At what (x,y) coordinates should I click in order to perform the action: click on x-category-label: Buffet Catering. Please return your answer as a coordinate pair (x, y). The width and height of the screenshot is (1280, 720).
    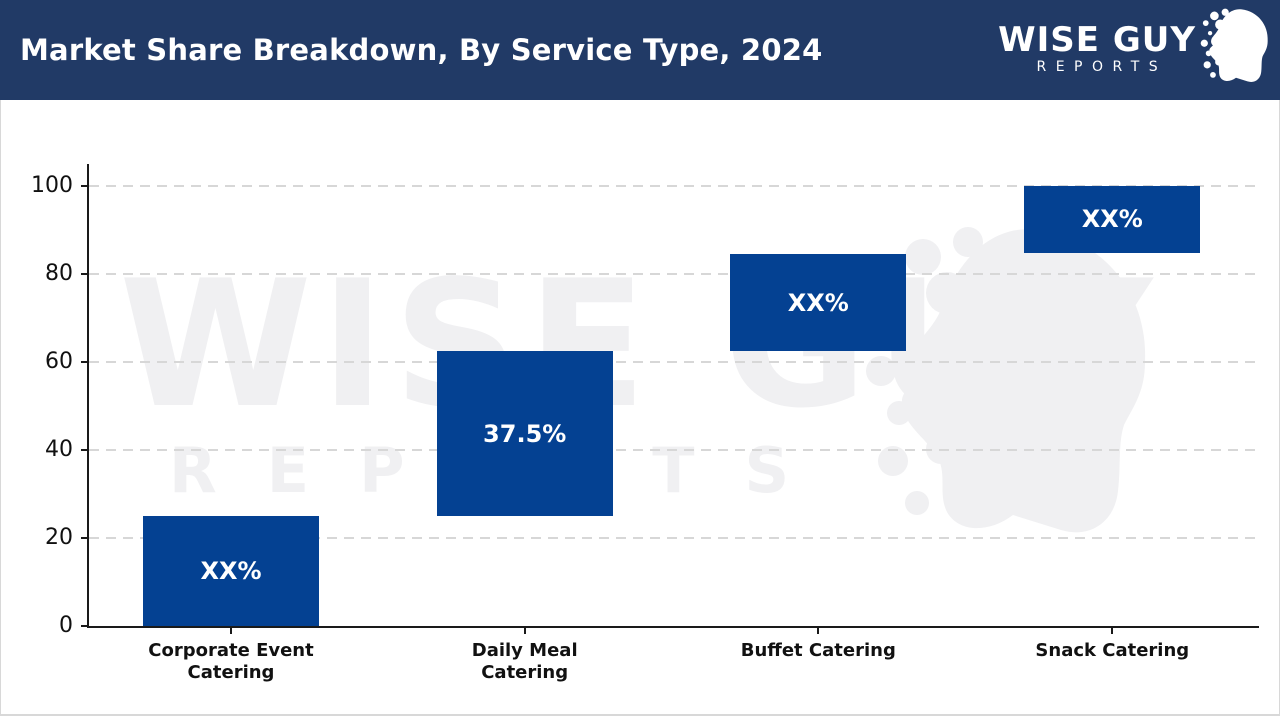
    Looking at the image, I should click on (818, 650).